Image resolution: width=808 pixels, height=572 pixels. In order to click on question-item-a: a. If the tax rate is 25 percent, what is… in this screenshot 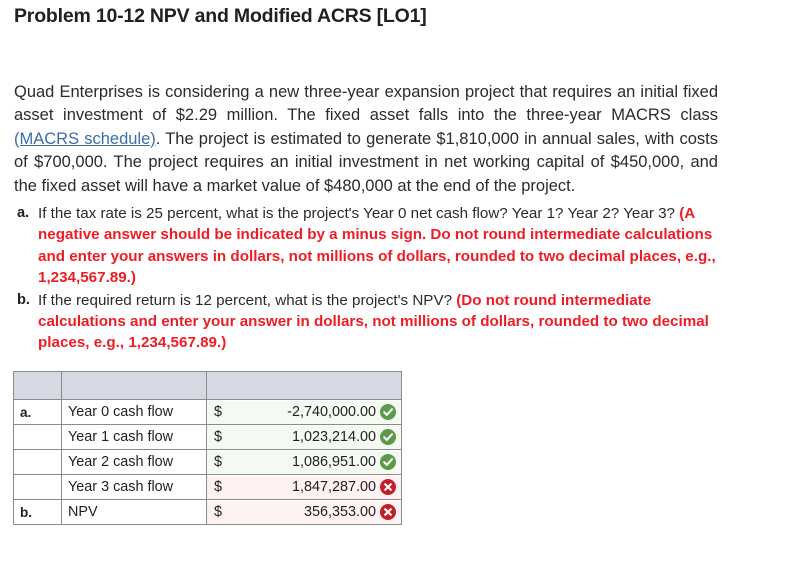, I will do `click(374, 246)`.